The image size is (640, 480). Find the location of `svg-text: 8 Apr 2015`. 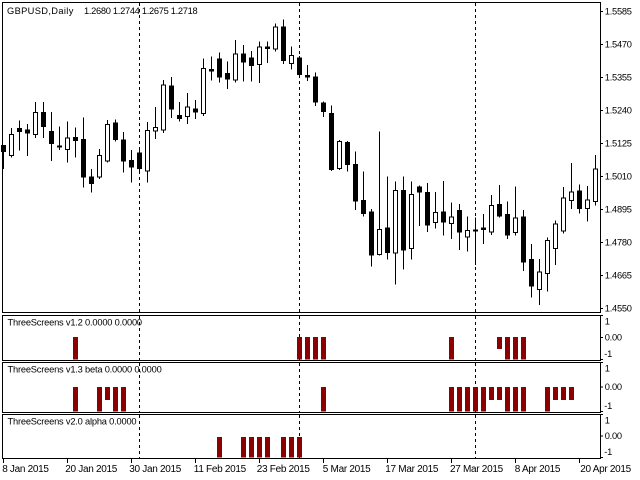

svg-text: 8 Apr 2015 is located at coordinates (538, 469).